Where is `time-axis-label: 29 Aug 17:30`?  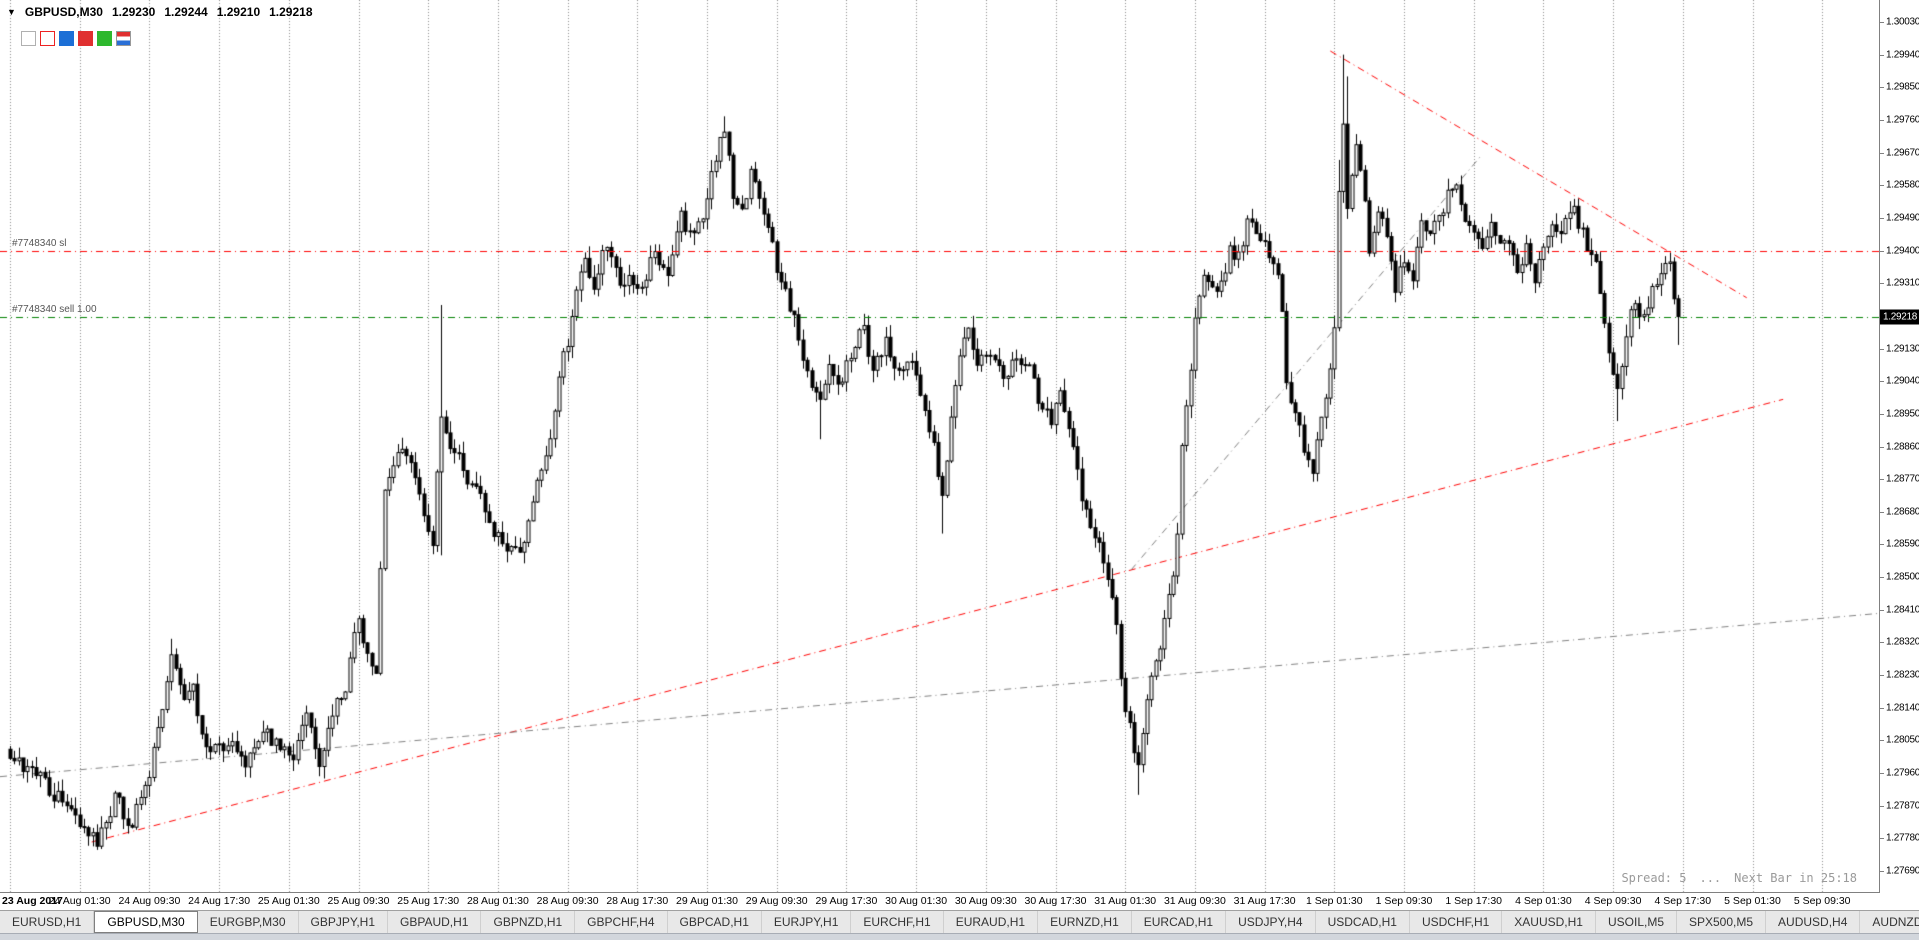 time-axis-label: 29 Aug 17:30 is located at coordinates (846, 901).